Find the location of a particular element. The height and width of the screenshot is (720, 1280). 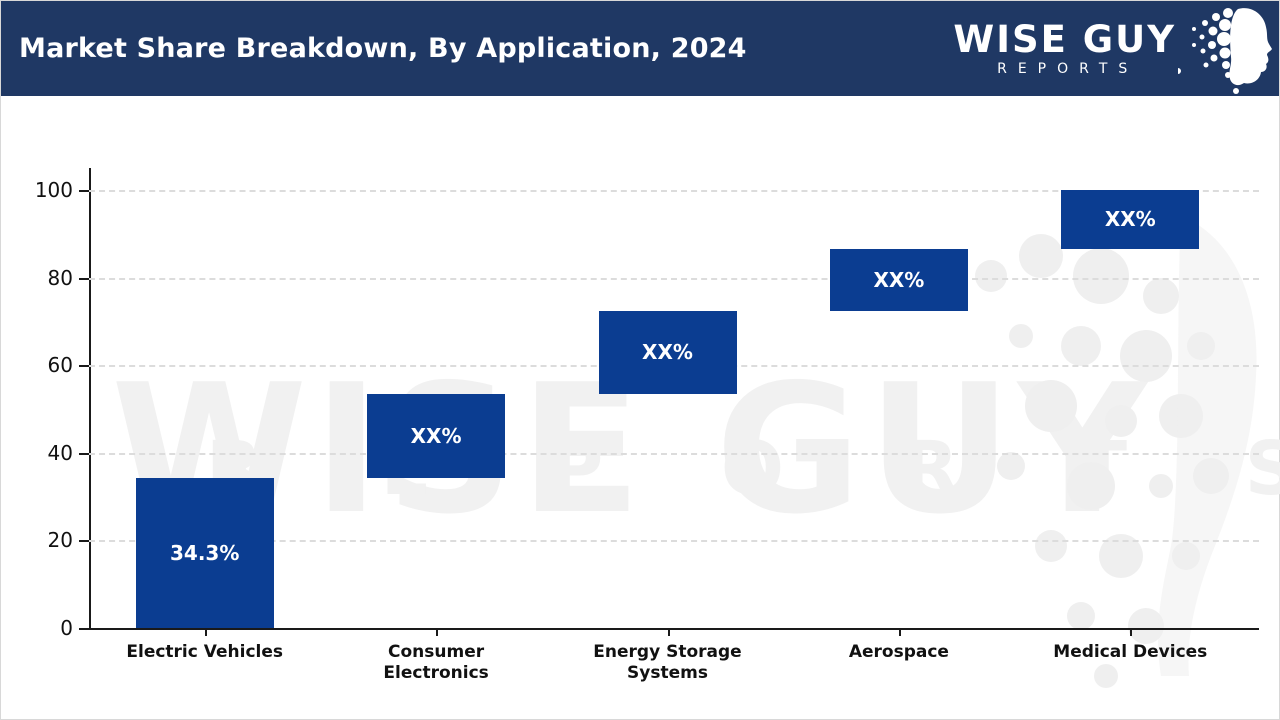

x-tick-energy-storage-systems is located at coordinates (668, 632).